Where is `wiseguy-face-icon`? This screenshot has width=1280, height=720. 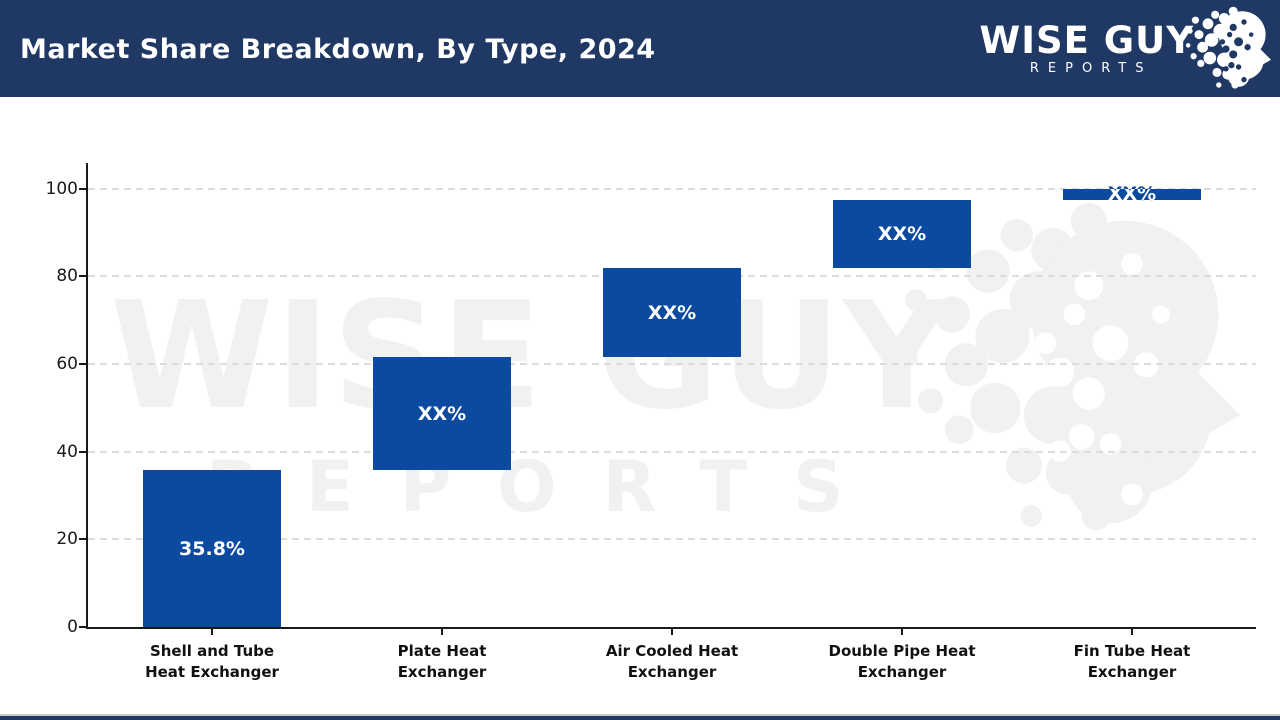 wiseguy-face-icon is located at coordinates (1228, 47).